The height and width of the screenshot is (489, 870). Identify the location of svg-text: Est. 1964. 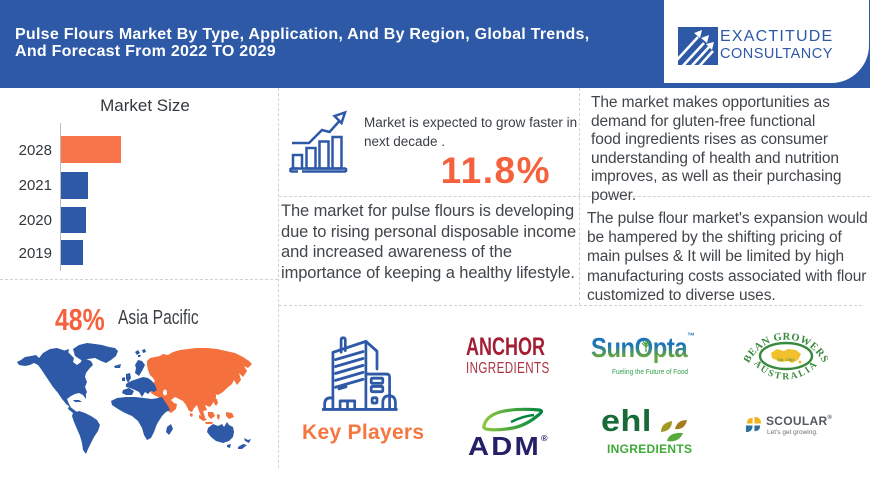
(787, 359).